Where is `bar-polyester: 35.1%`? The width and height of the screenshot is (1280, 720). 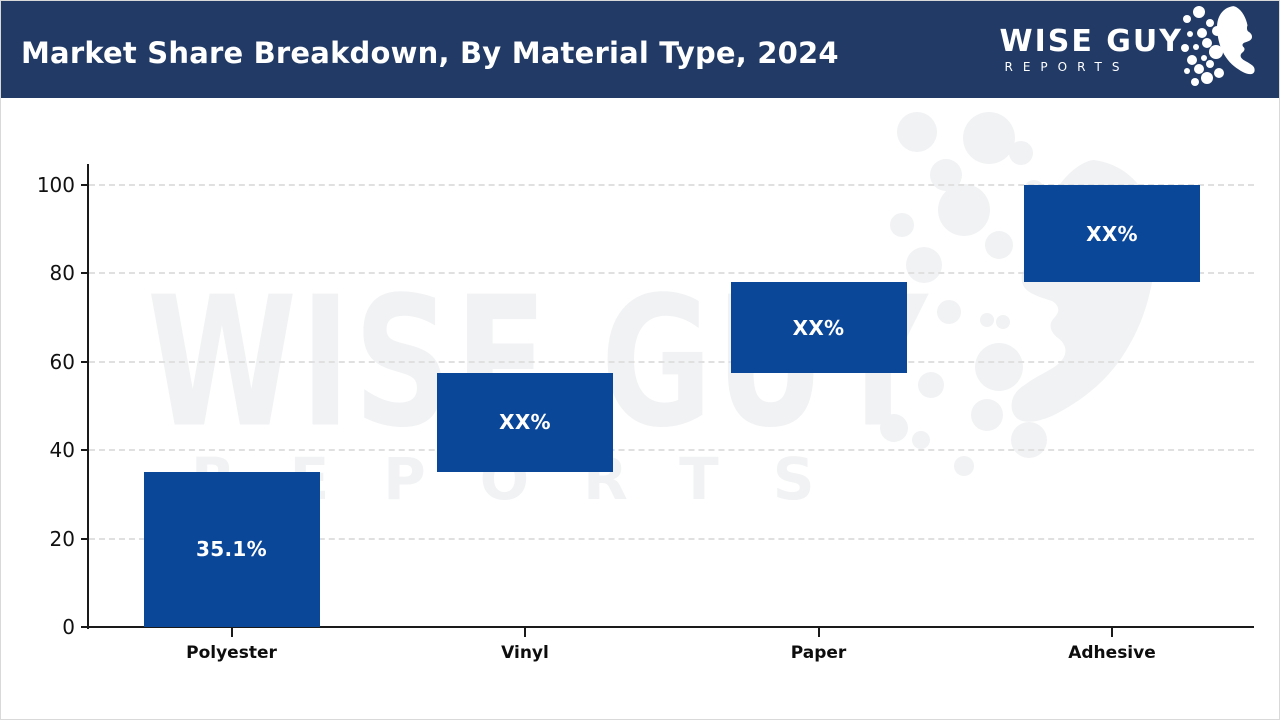 bar-polyester: 35.1% is located at coordinates (231, 549).